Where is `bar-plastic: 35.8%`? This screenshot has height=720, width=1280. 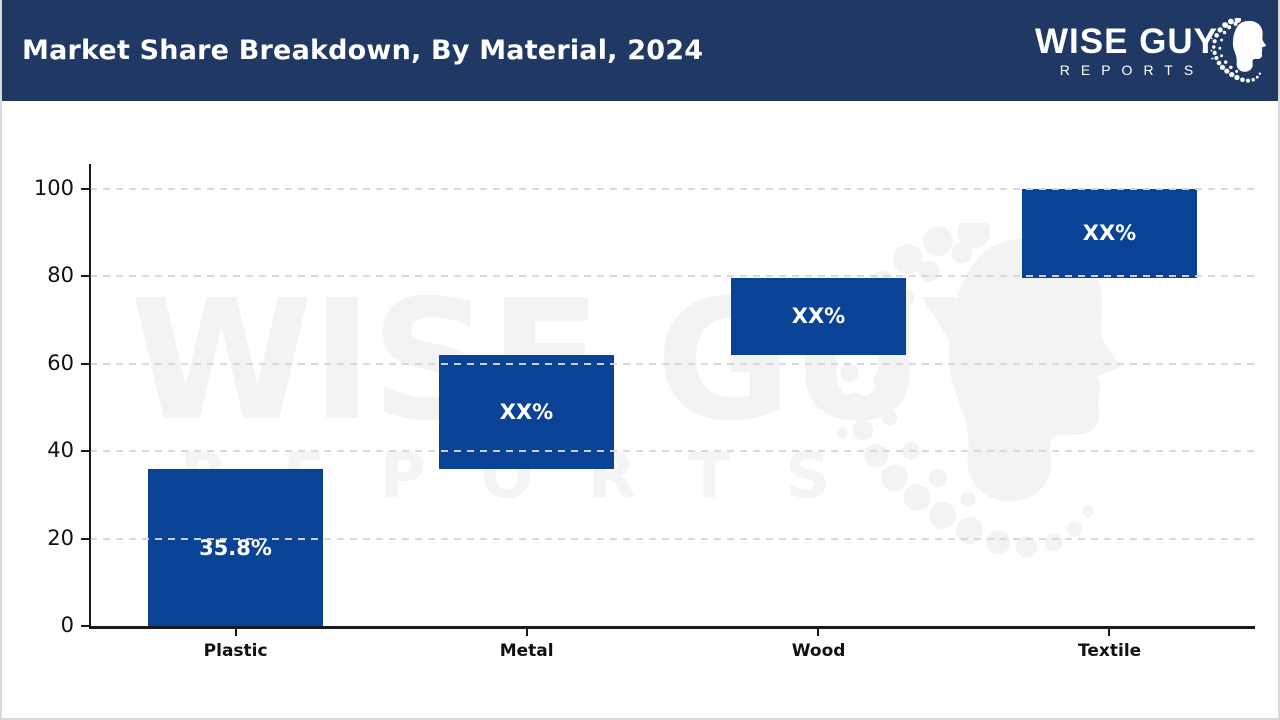 bar-plastic: 35.8% is located at coordinates (235, 547).